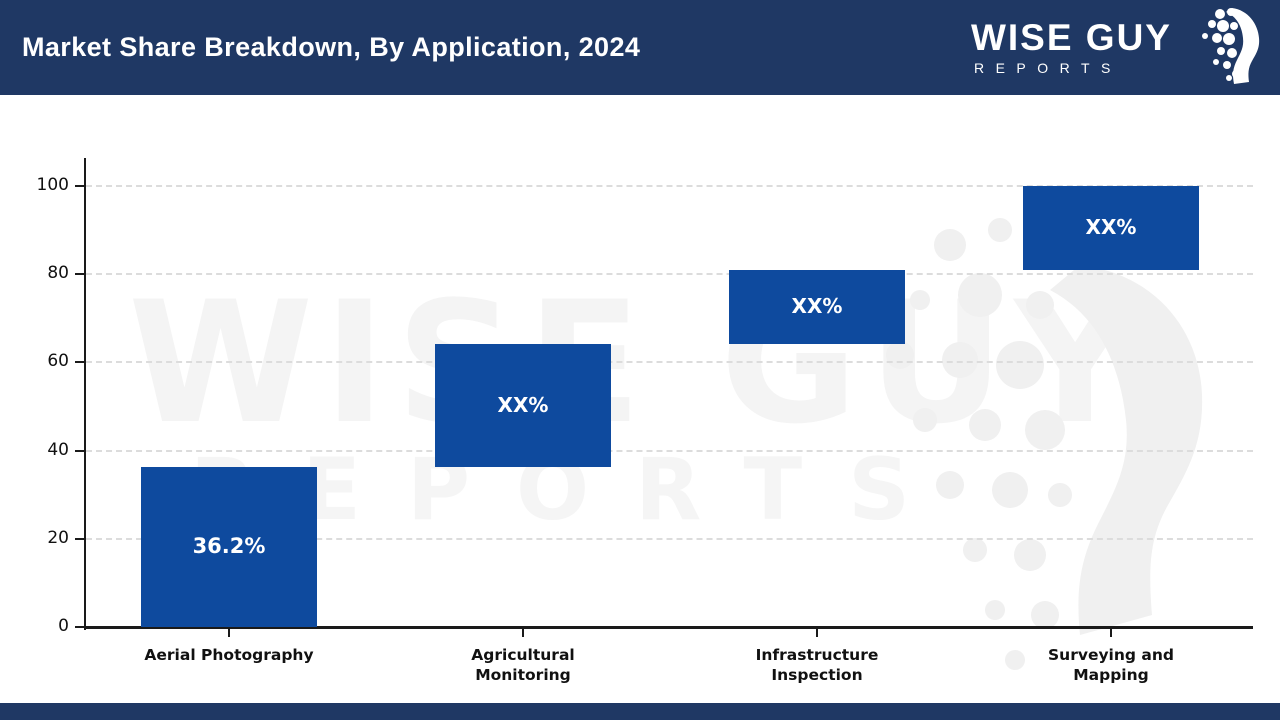 This screenshot has height=720, width=1280. I want to click on category-label-line: Monitoring, so click(523, 675).